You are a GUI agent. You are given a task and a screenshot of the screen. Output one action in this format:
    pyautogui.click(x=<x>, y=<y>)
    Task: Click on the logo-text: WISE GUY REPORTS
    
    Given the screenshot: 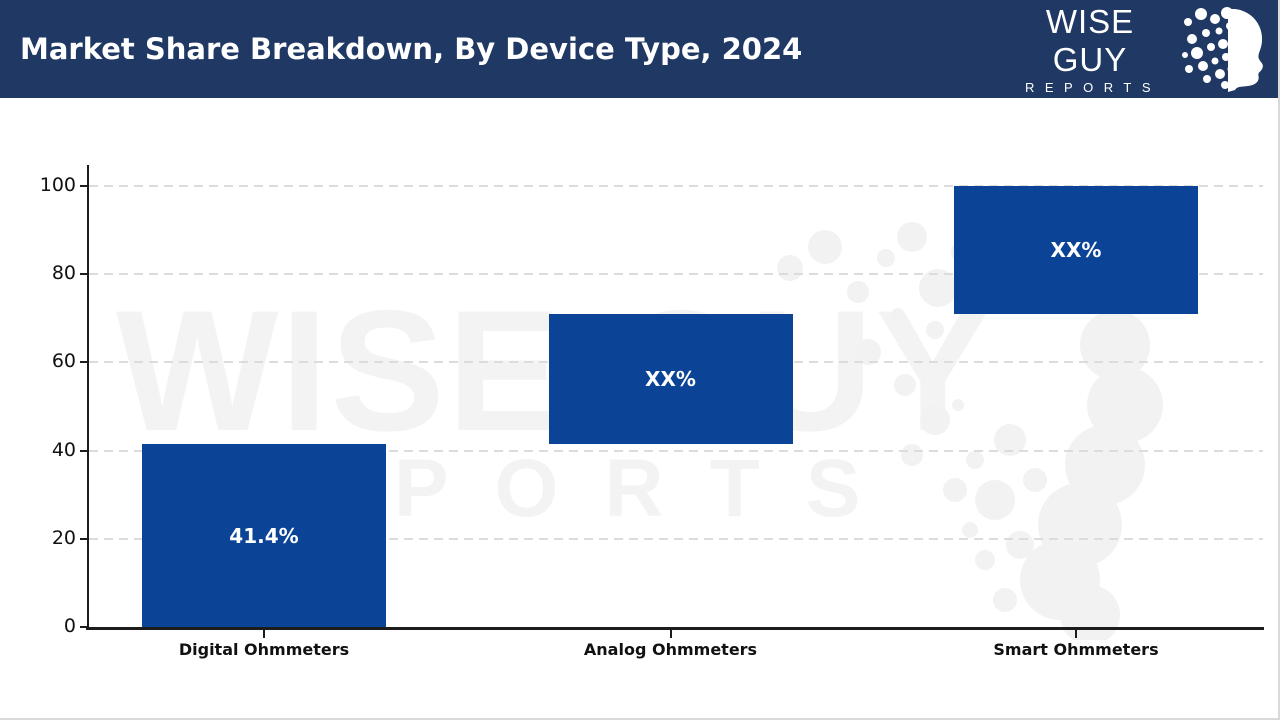 What is the action you would take?
    pyautogui.click(x=1090, y=49)
    